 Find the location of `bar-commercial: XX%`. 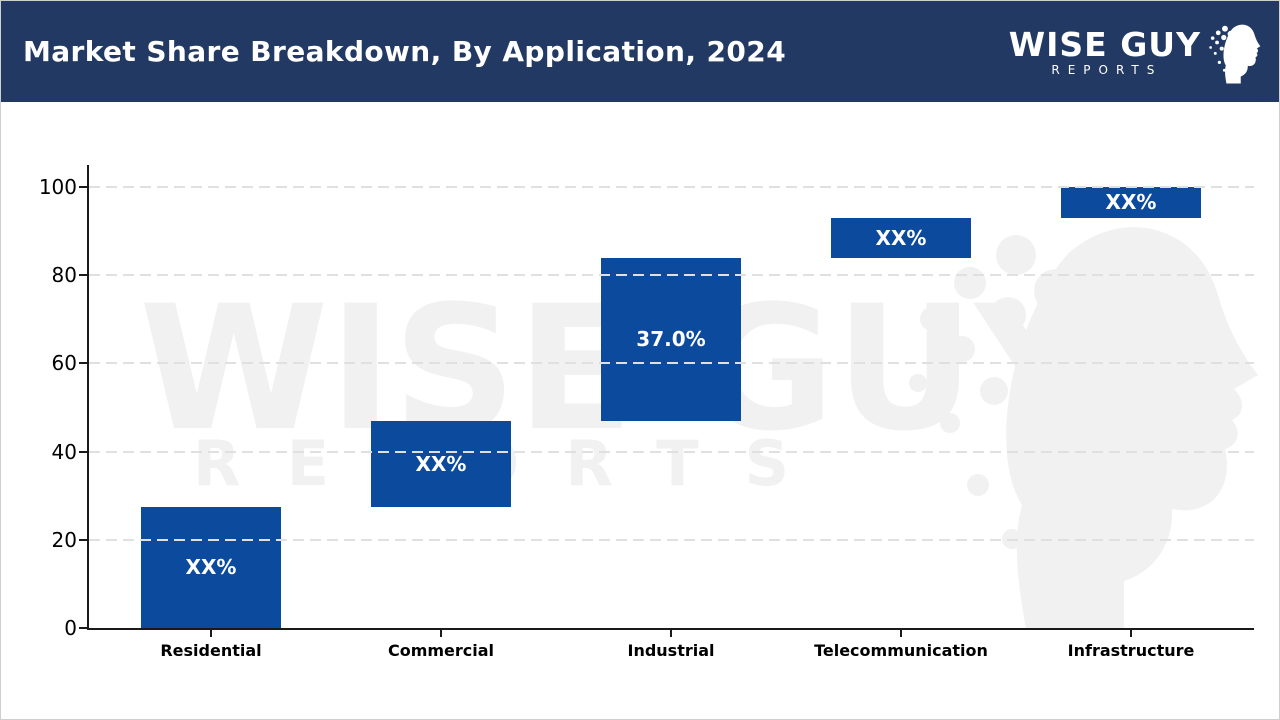

bar-commercial: XX% is located at coordinates (441, 463).